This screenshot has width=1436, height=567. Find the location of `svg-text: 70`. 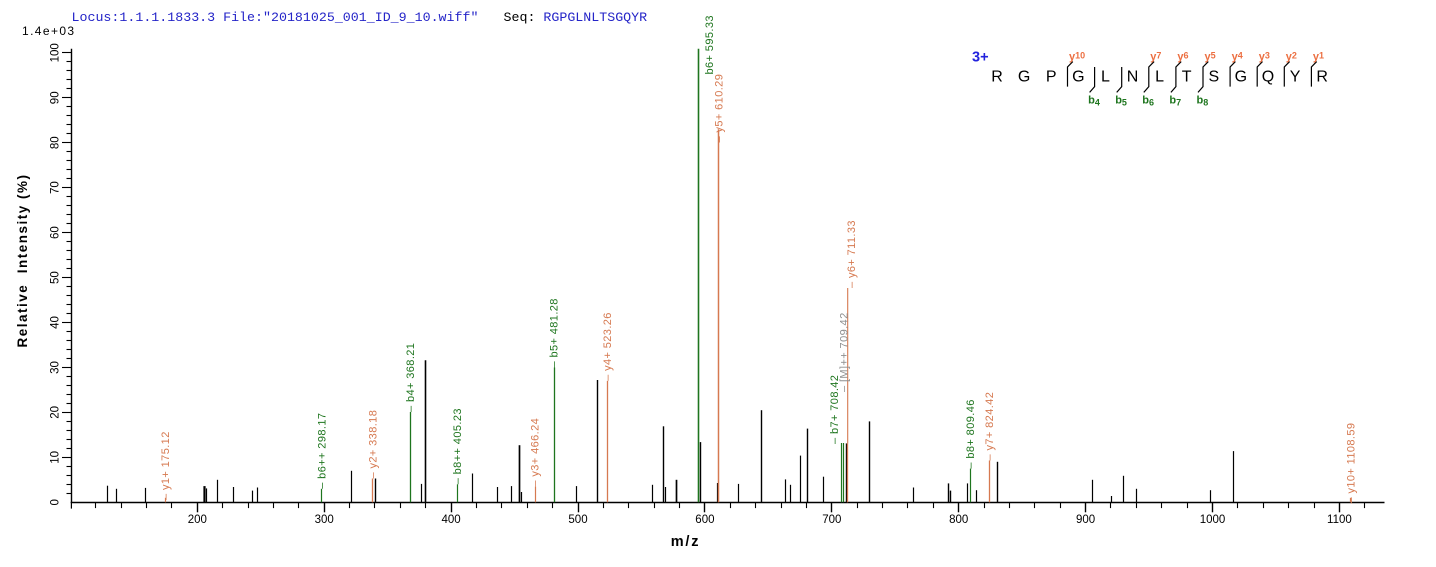

svg-text: 70 is located at coordinates (56, 187).